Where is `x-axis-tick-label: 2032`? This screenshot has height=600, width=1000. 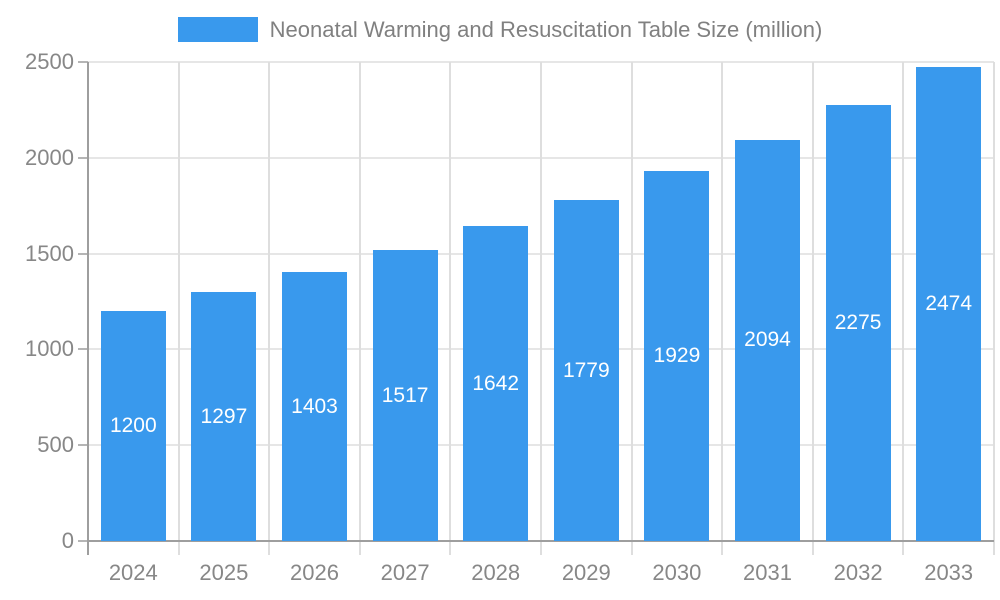
x-axis-tick-label: 2032 is located at coordinates (858, 572).